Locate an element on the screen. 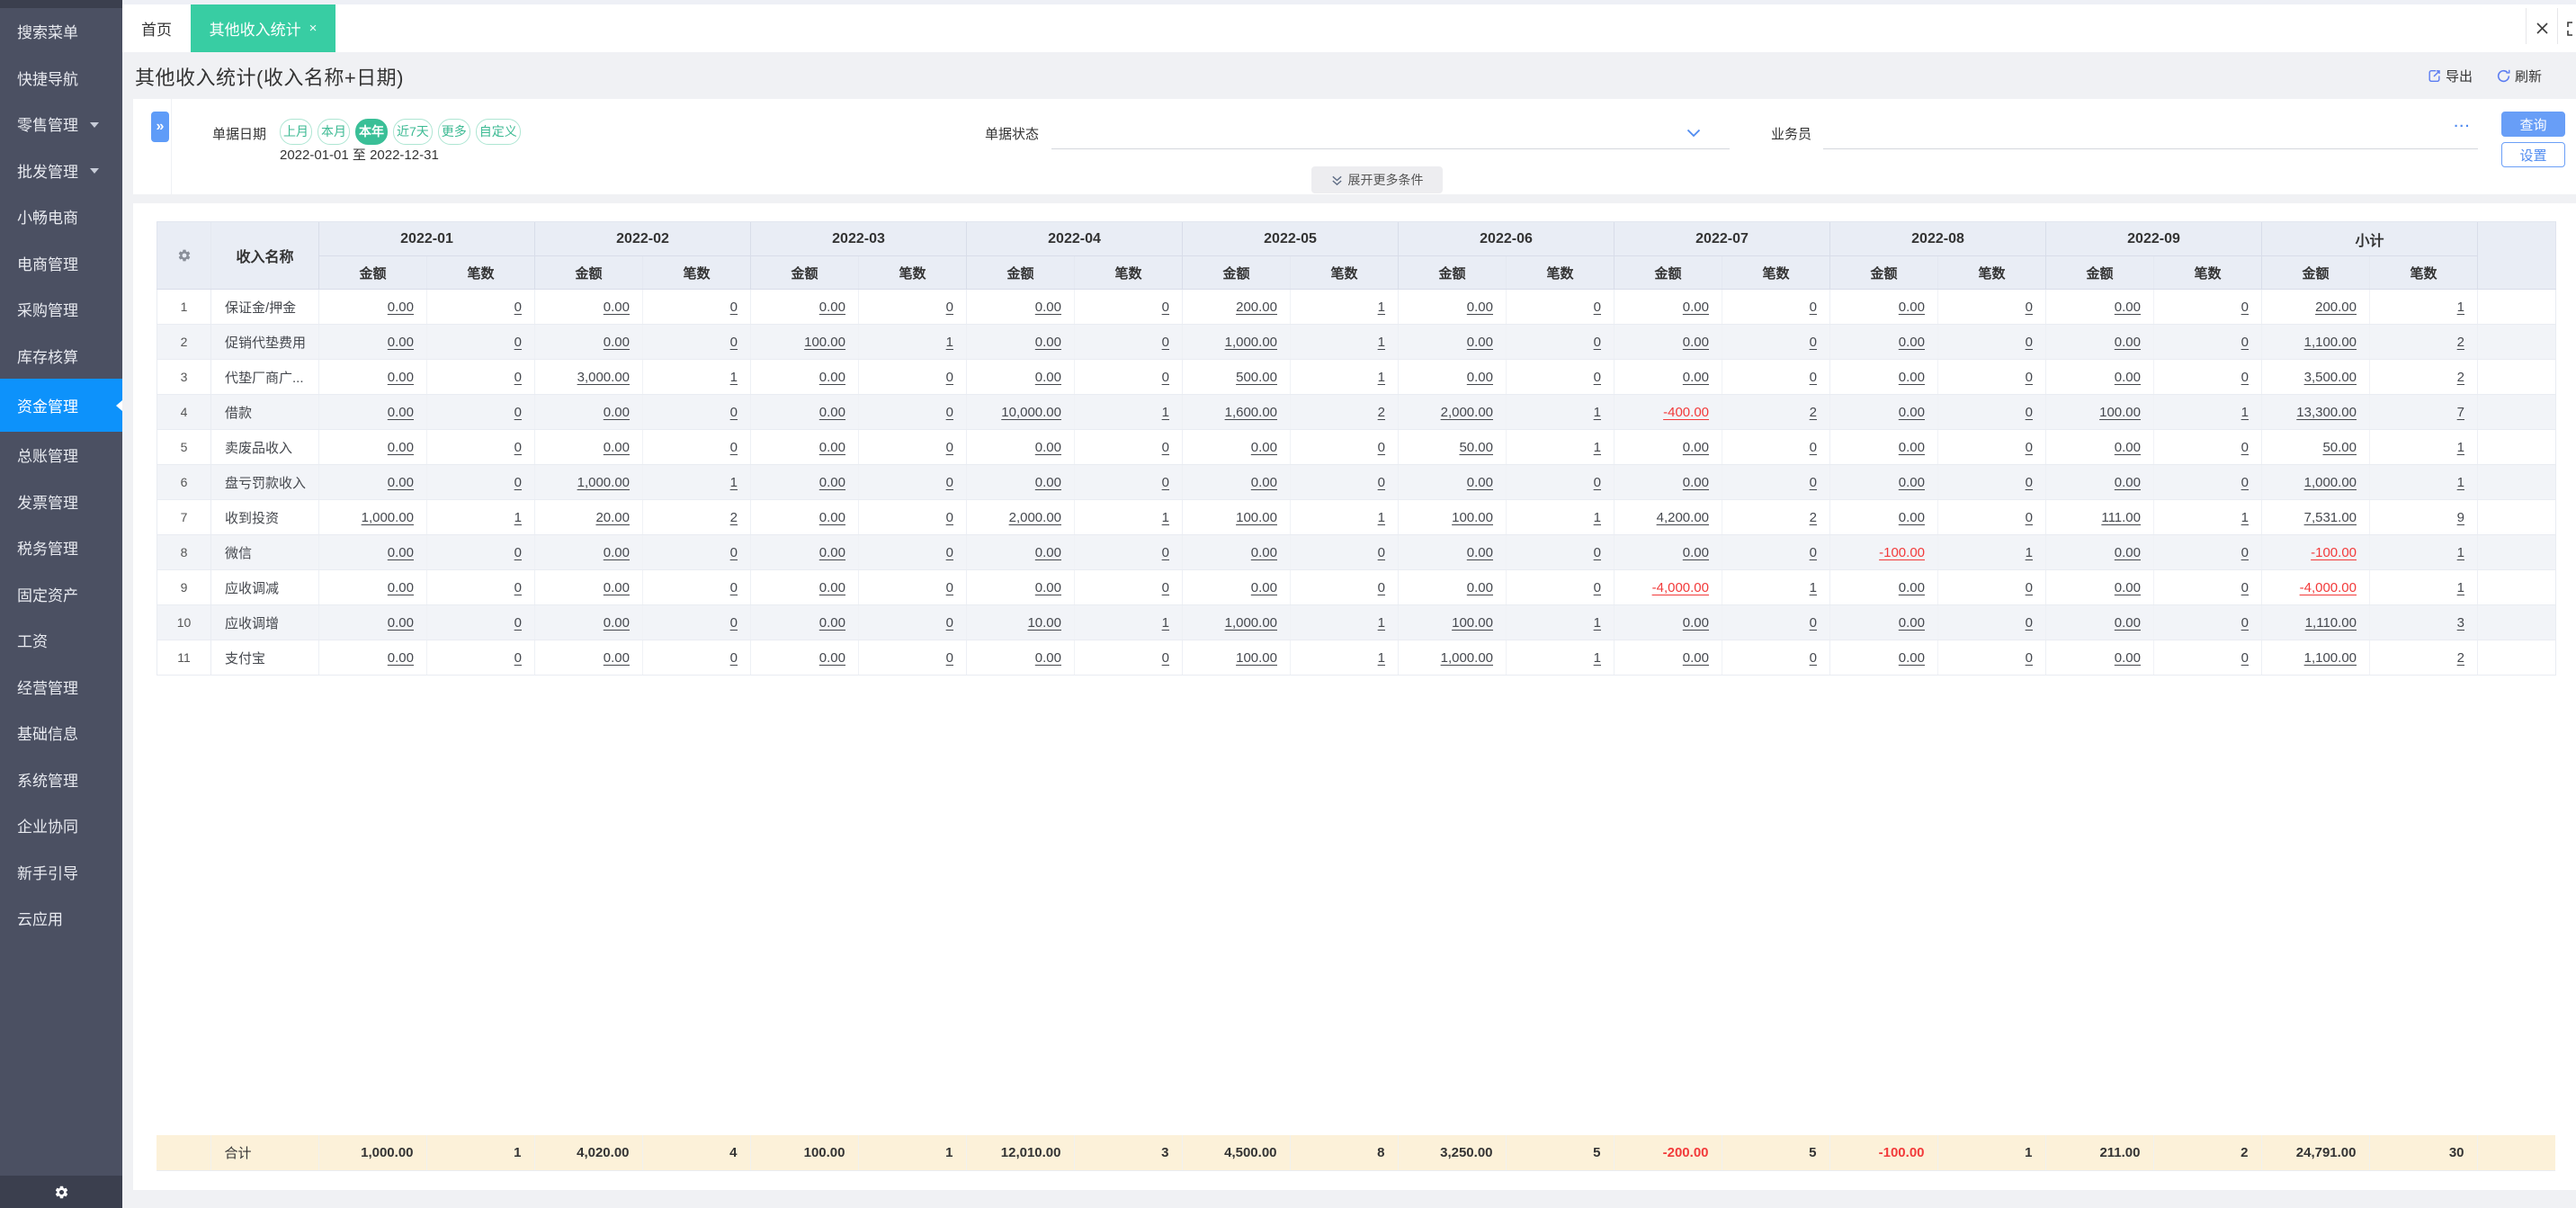  export-button: 导出 is located at coordinates (2450, 75).